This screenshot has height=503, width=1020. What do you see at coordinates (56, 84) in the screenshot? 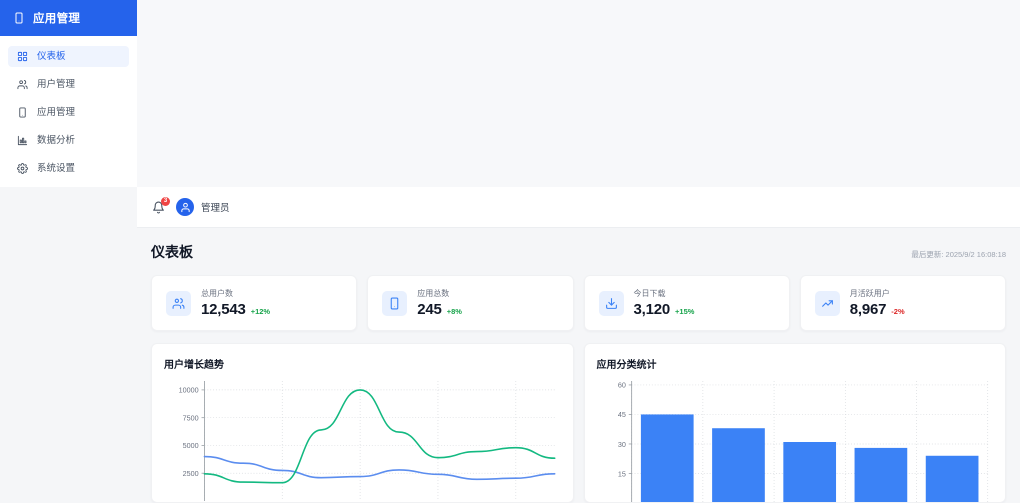
I see `sidebar-item-label: 用户管理` at bounding box center [56, 84].